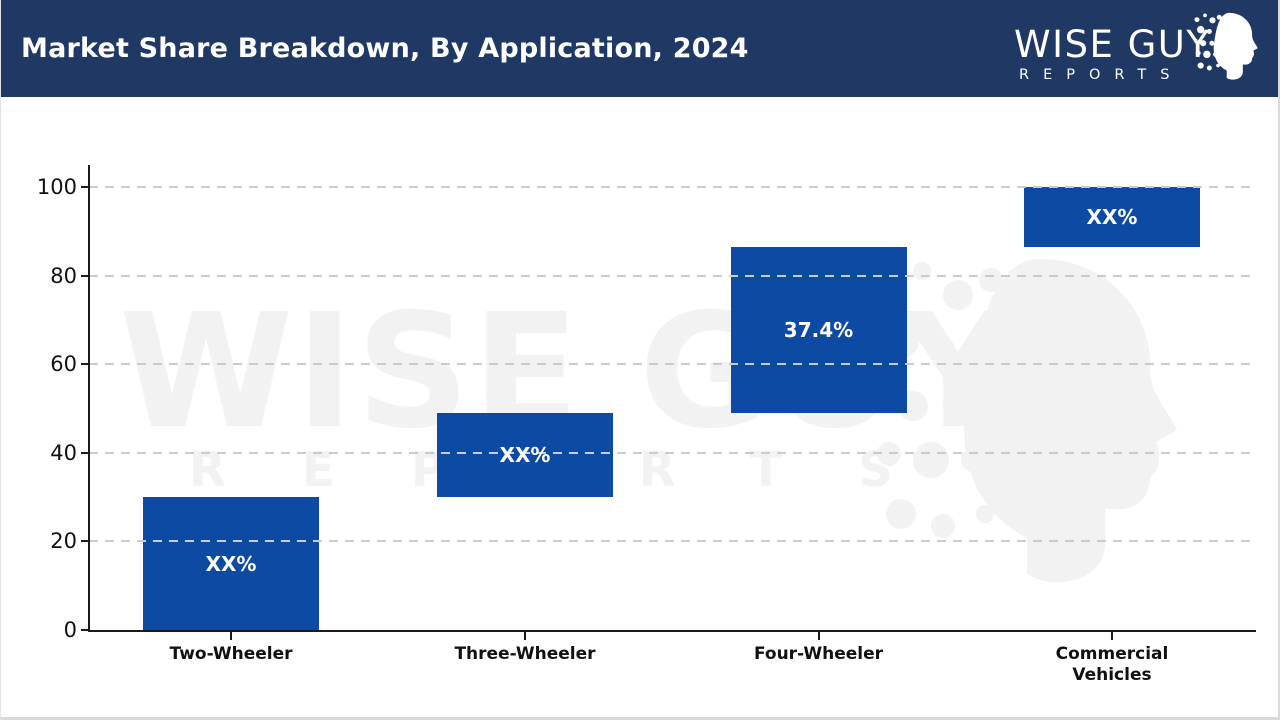  What do you see at coordinates (1112, 44) in the screenshot?
I see `logo-text-wiseguy: WISE GUY` at bounding box center [1112, 44].